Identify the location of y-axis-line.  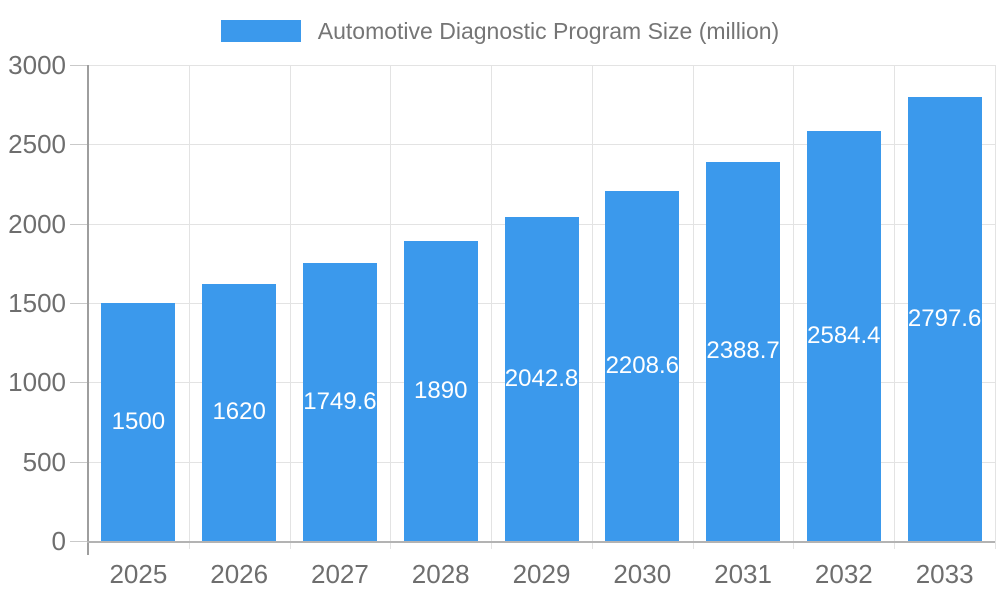
(88, 310).